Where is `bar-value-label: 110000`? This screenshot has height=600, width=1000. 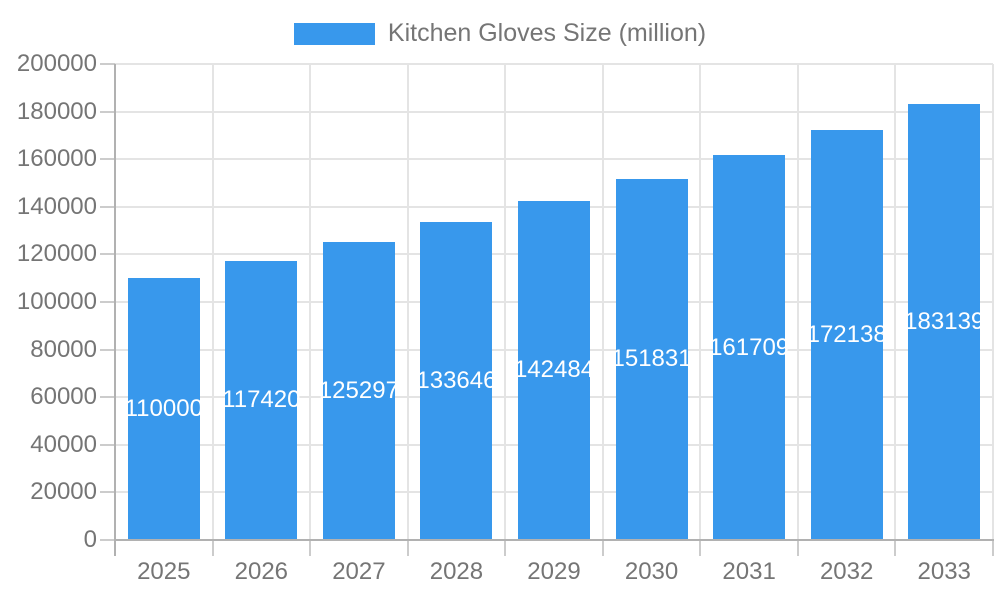 bar-value-label: 110000 is located at coordinates (163, 409).